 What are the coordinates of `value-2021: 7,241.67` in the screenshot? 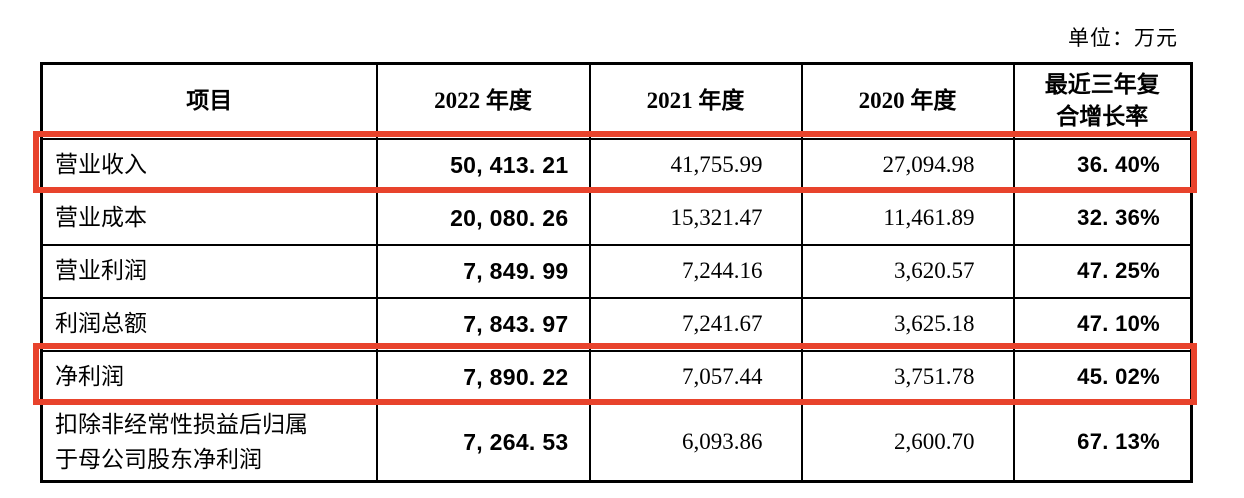 It's located at (695, 324).